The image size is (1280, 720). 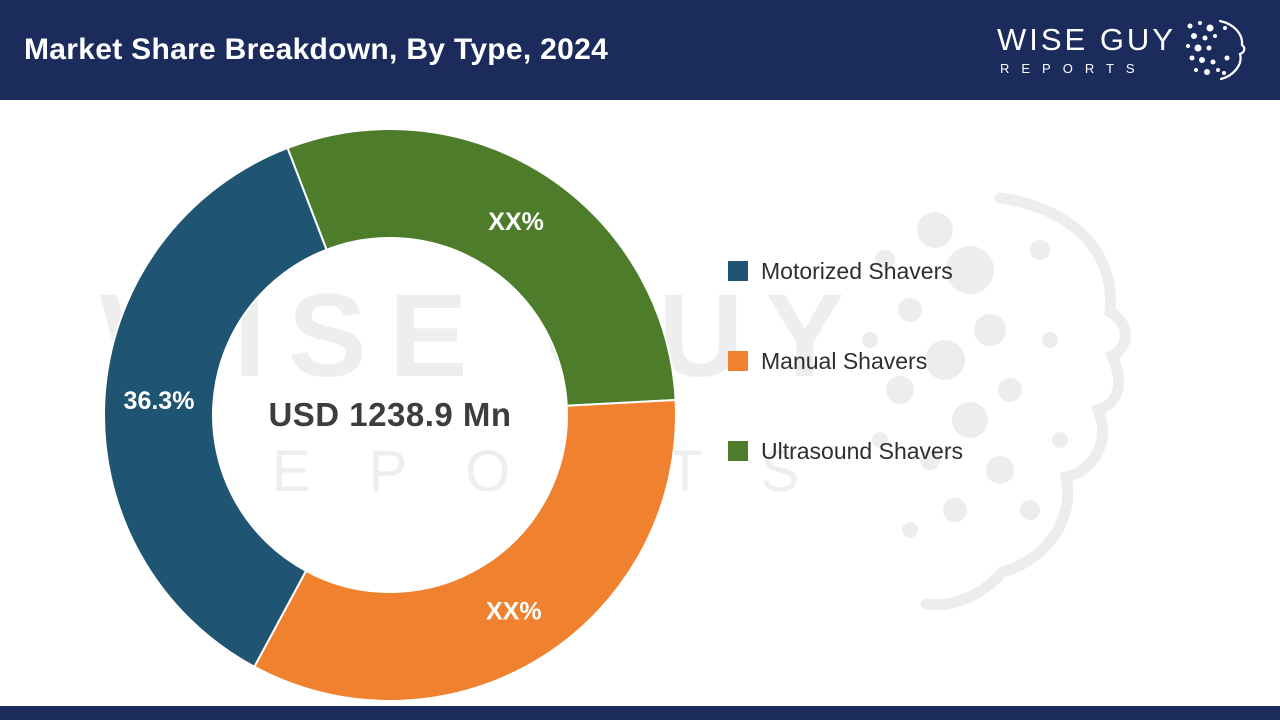 I want to click on legend-item: Motorized Shavers, so click(x=845, y=271).